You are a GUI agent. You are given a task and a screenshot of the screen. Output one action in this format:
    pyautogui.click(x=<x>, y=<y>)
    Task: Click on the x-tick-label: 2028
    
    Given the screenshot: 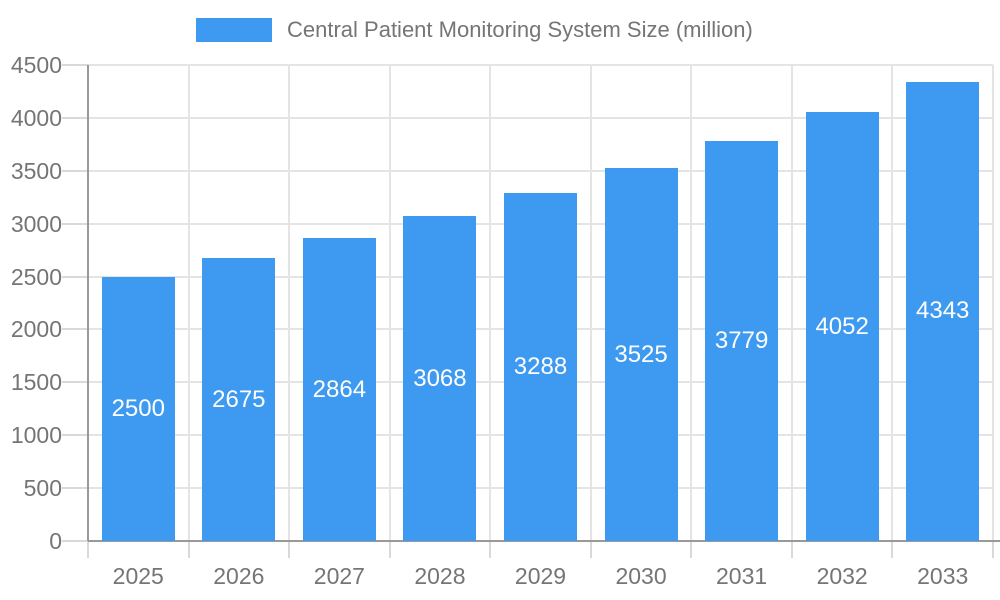 What is the action you would take?
    pyautogui.click(x=440, y=576)
    